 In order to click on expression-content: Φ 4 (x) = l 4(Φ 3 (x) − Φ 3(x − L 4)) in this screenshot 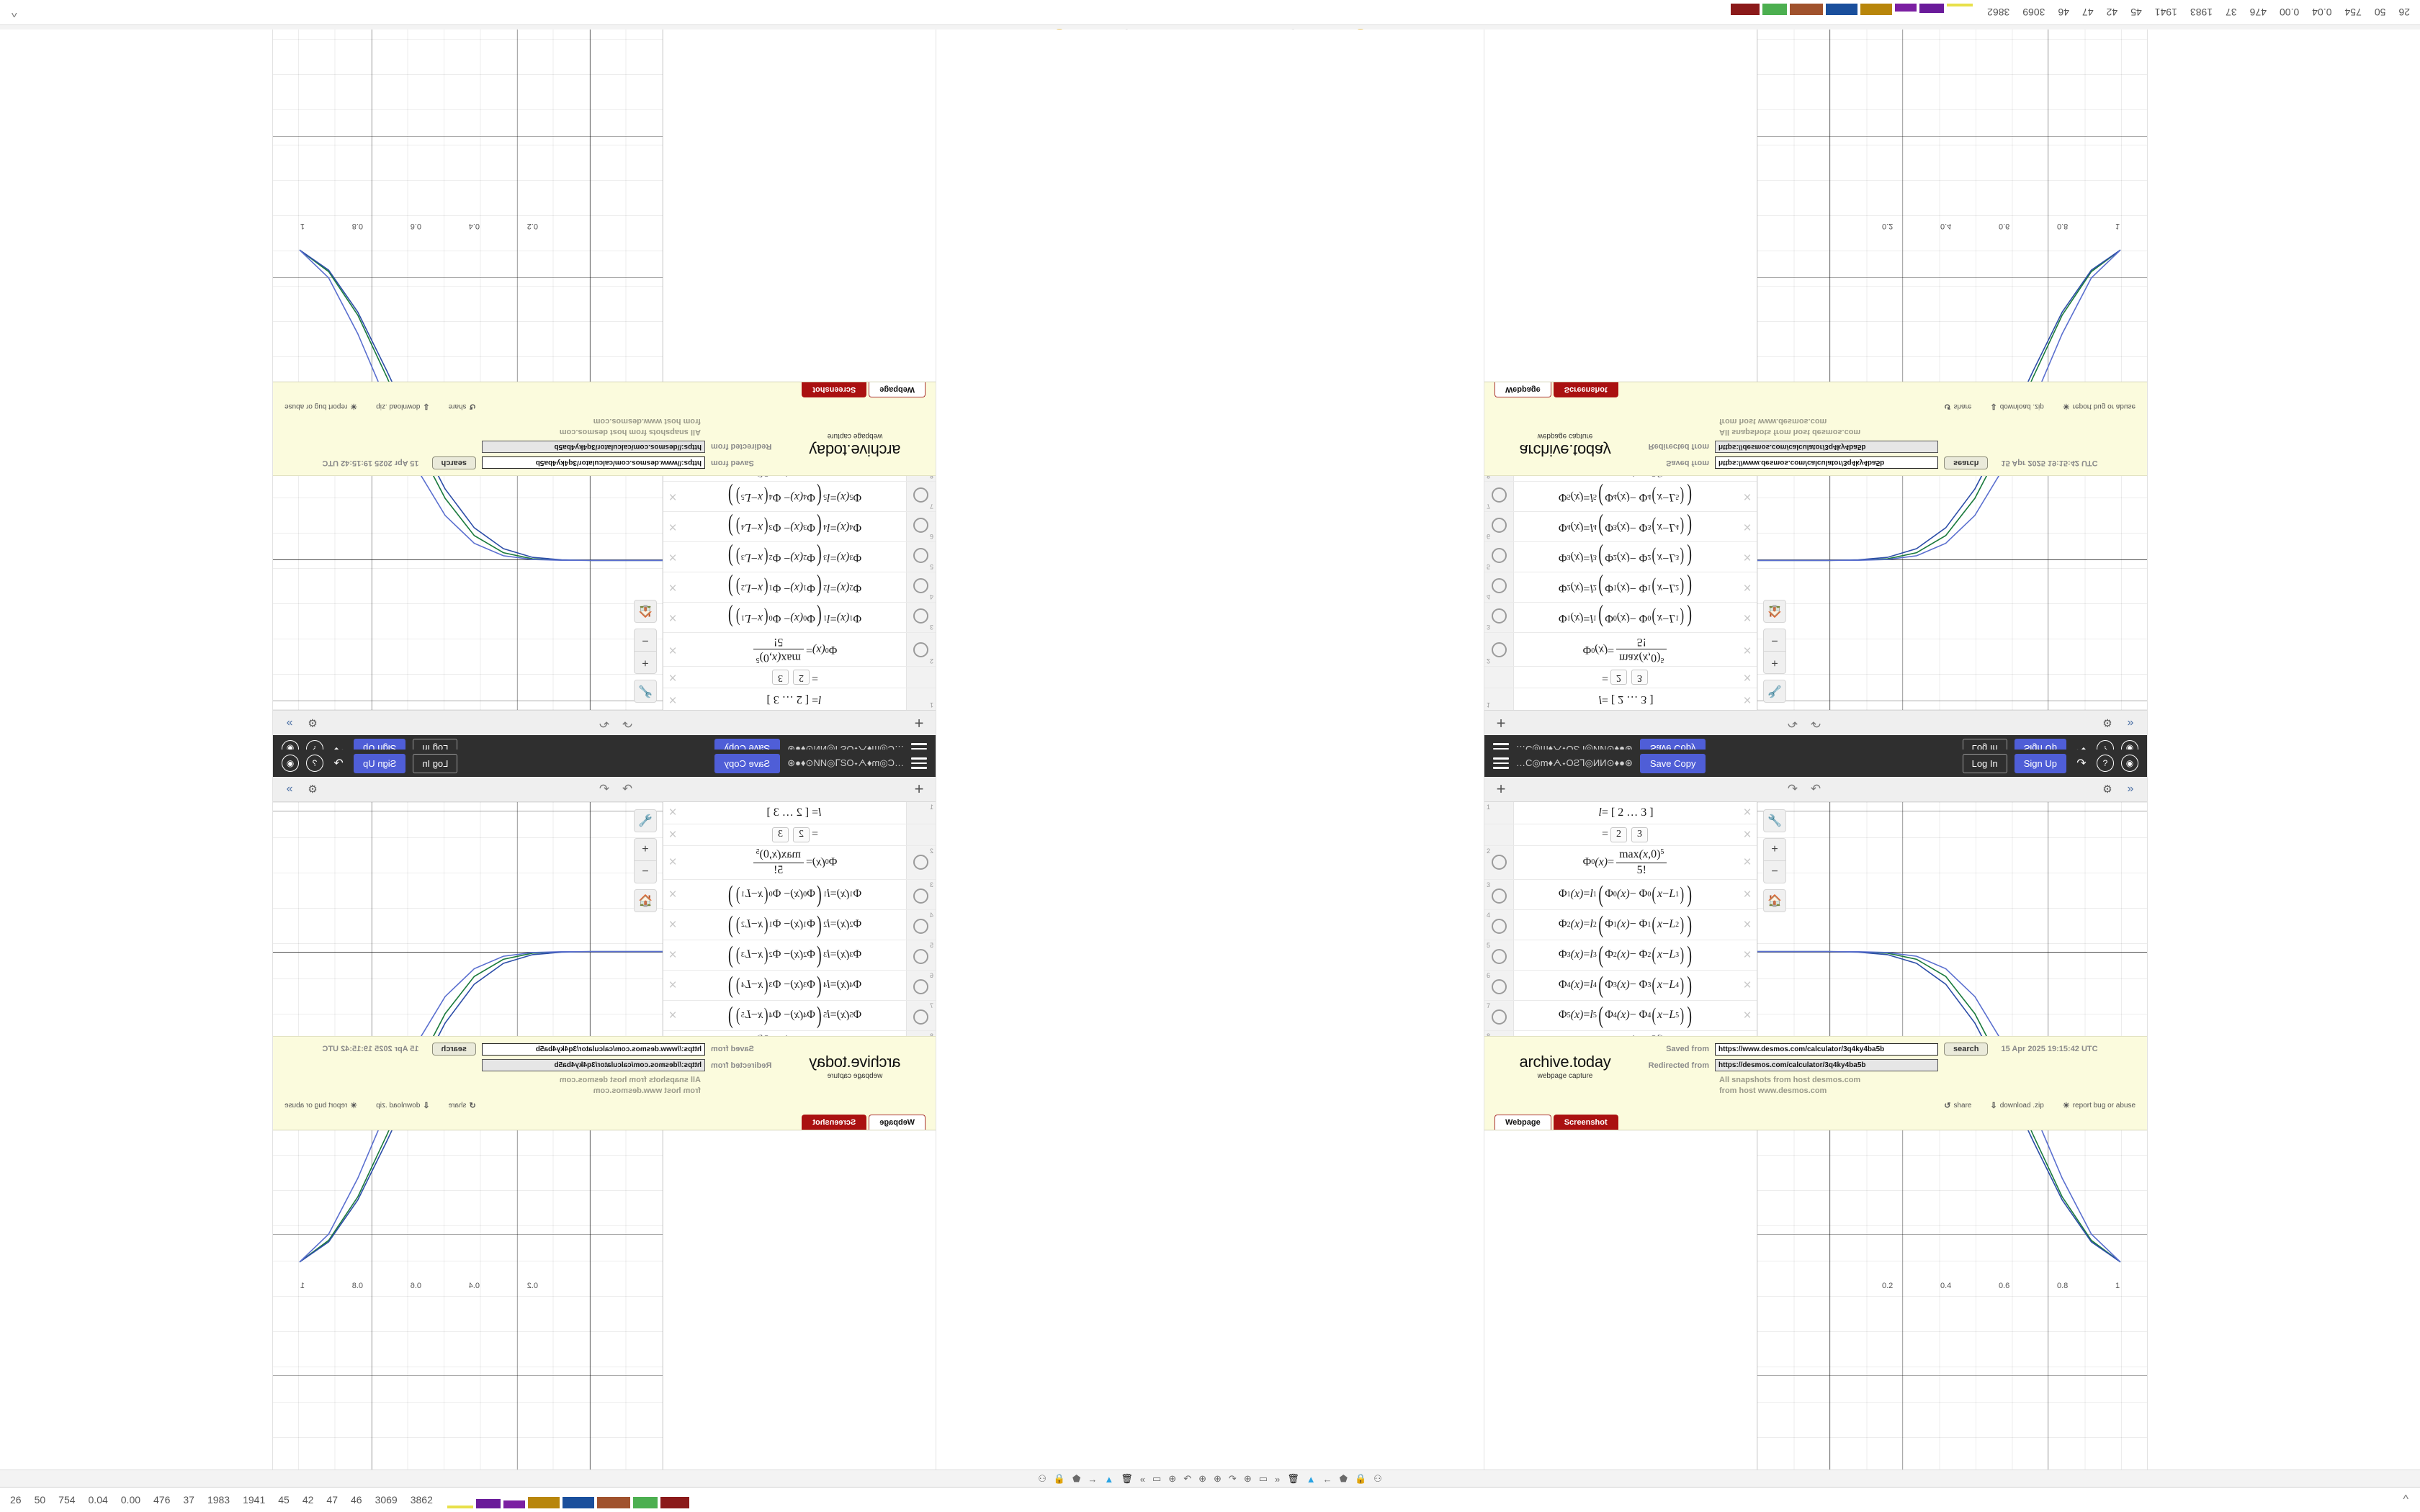, I will do `click(794, 526)`.